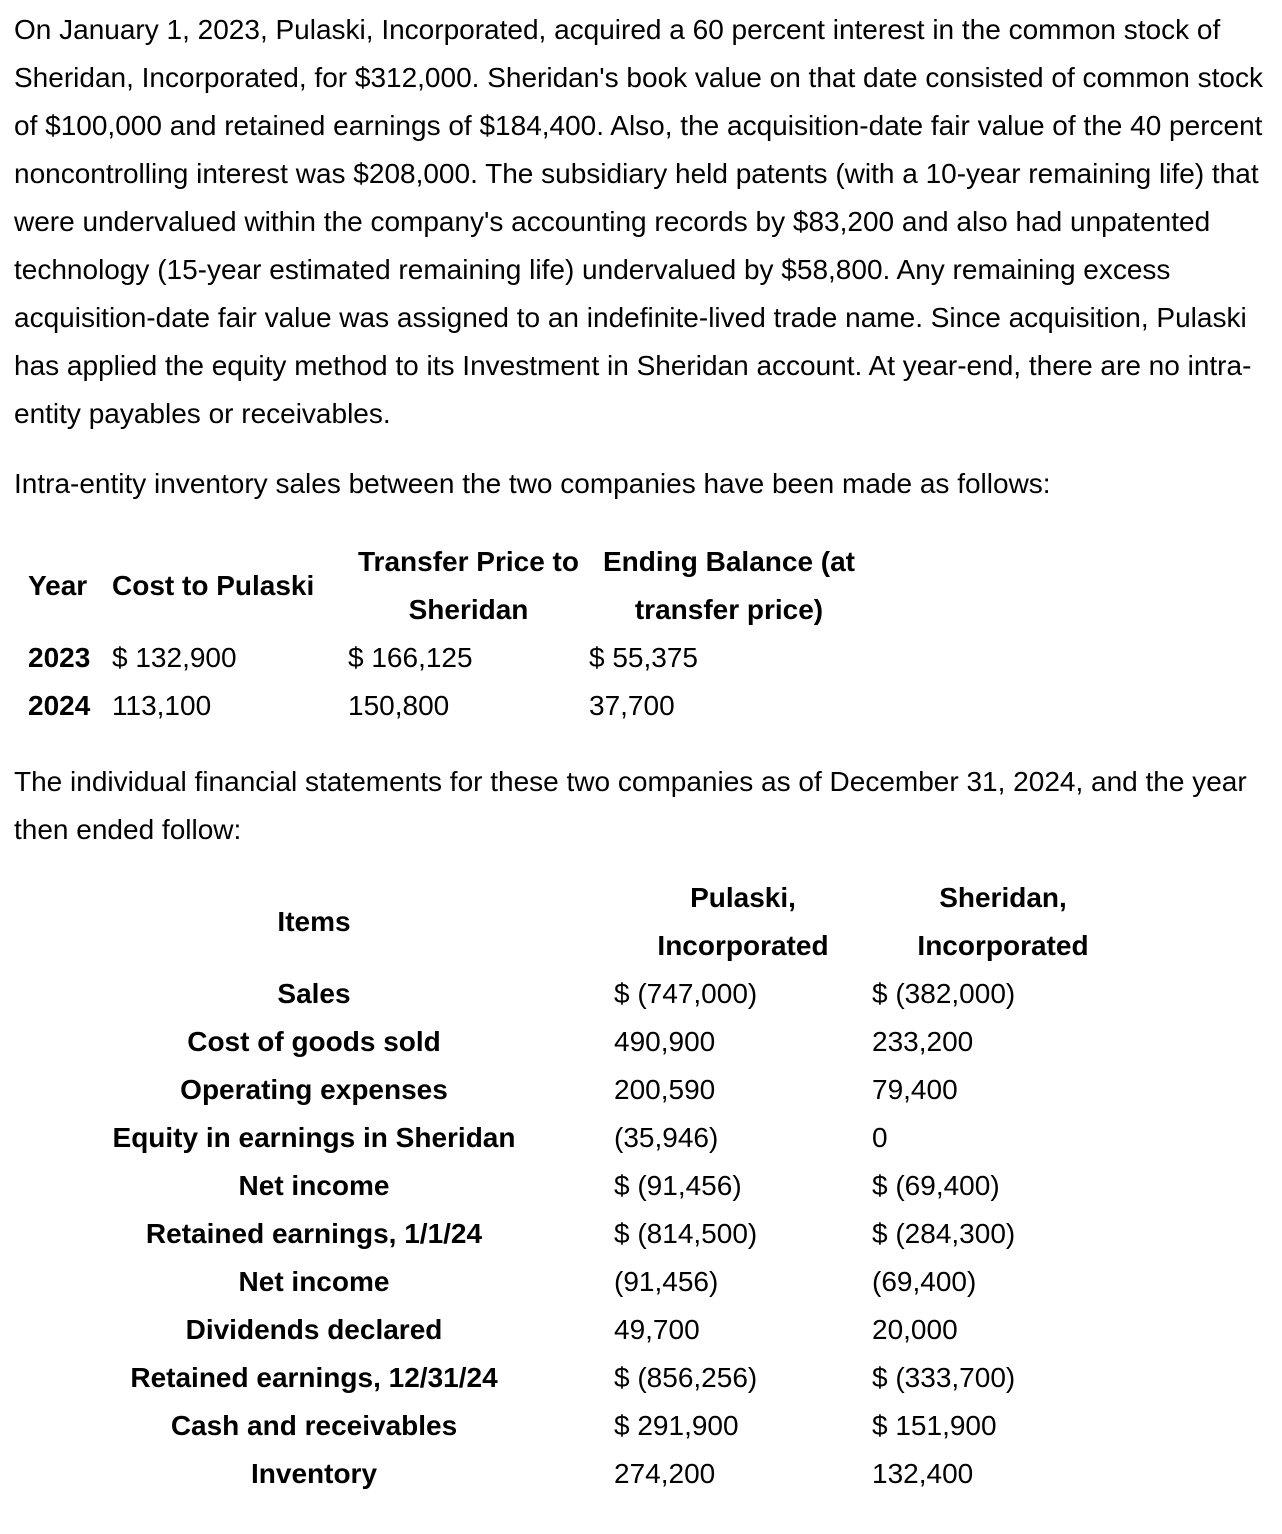 The width and height of the screenshot is (1282, 1534). I want to click on sheridan-value: 20,000, so click(915, 1329).